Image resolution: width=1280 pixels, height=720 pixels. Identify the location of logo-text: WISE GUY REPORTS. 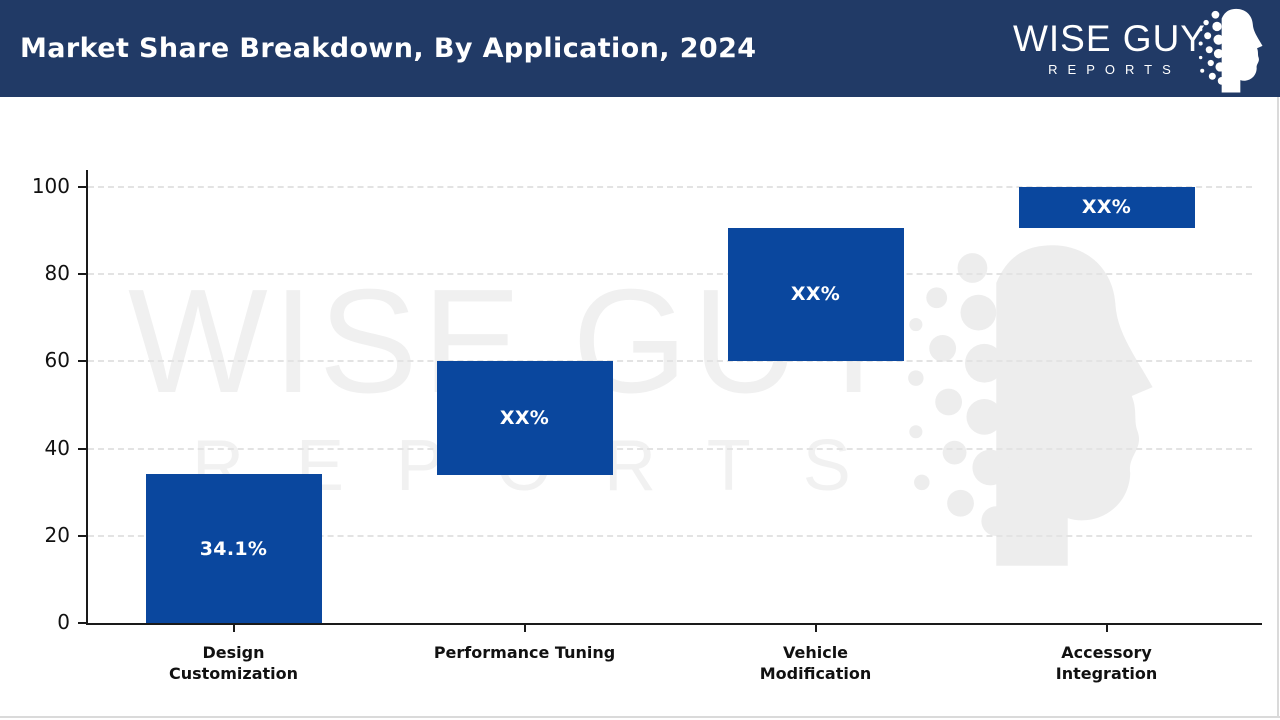
(1109, 48).